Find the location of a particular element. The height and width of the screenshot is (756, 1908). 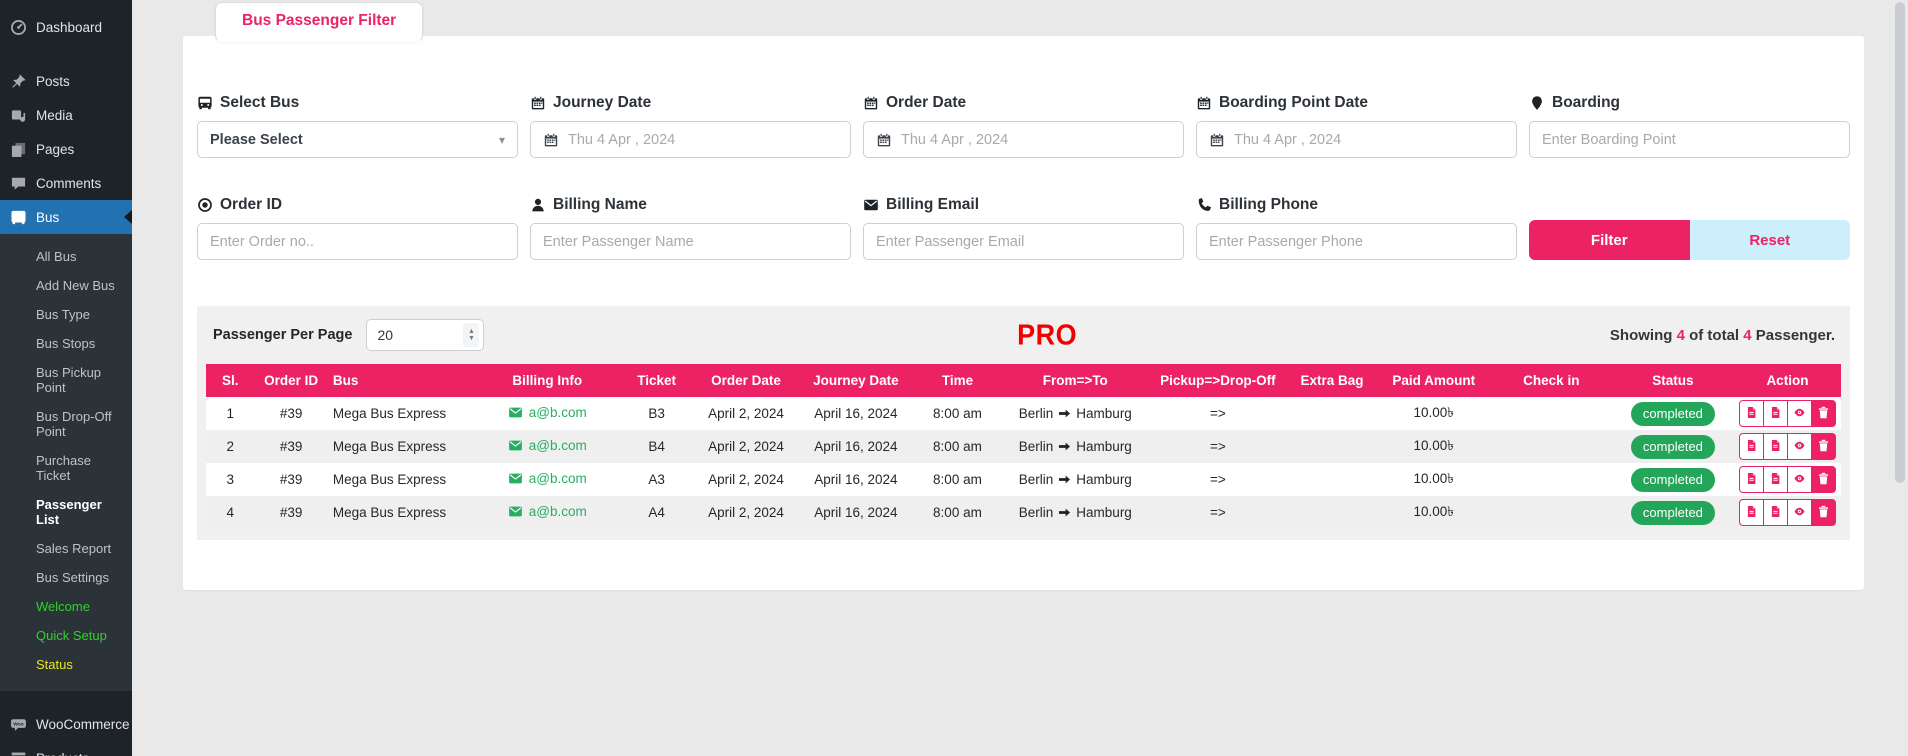

bus-icon is located at coordinates (205, 103).